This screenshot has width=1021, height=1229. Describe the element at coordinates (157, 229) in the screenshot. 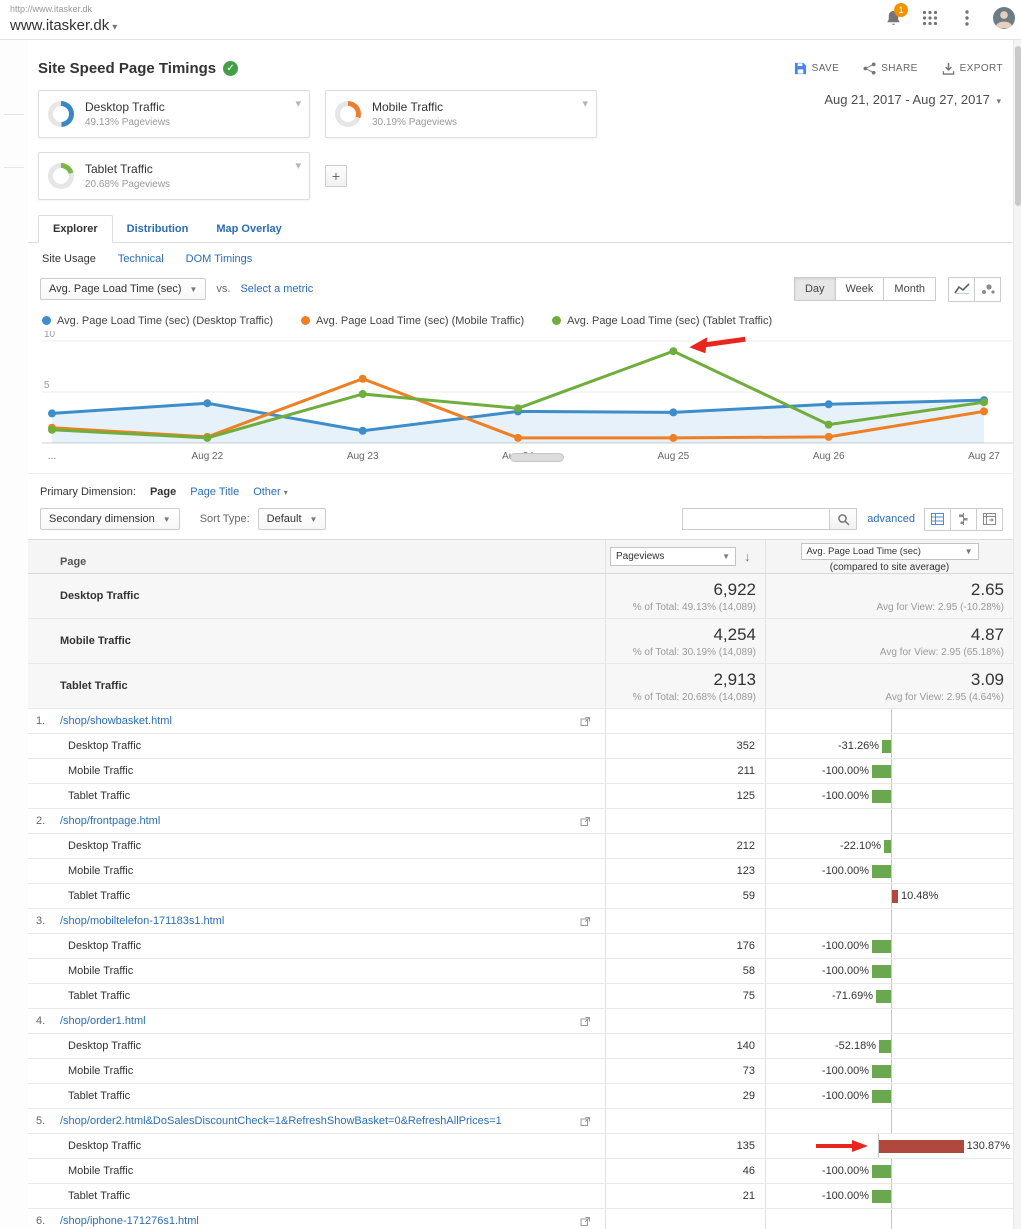

I see `tab-distribution: Distribution` at that location.